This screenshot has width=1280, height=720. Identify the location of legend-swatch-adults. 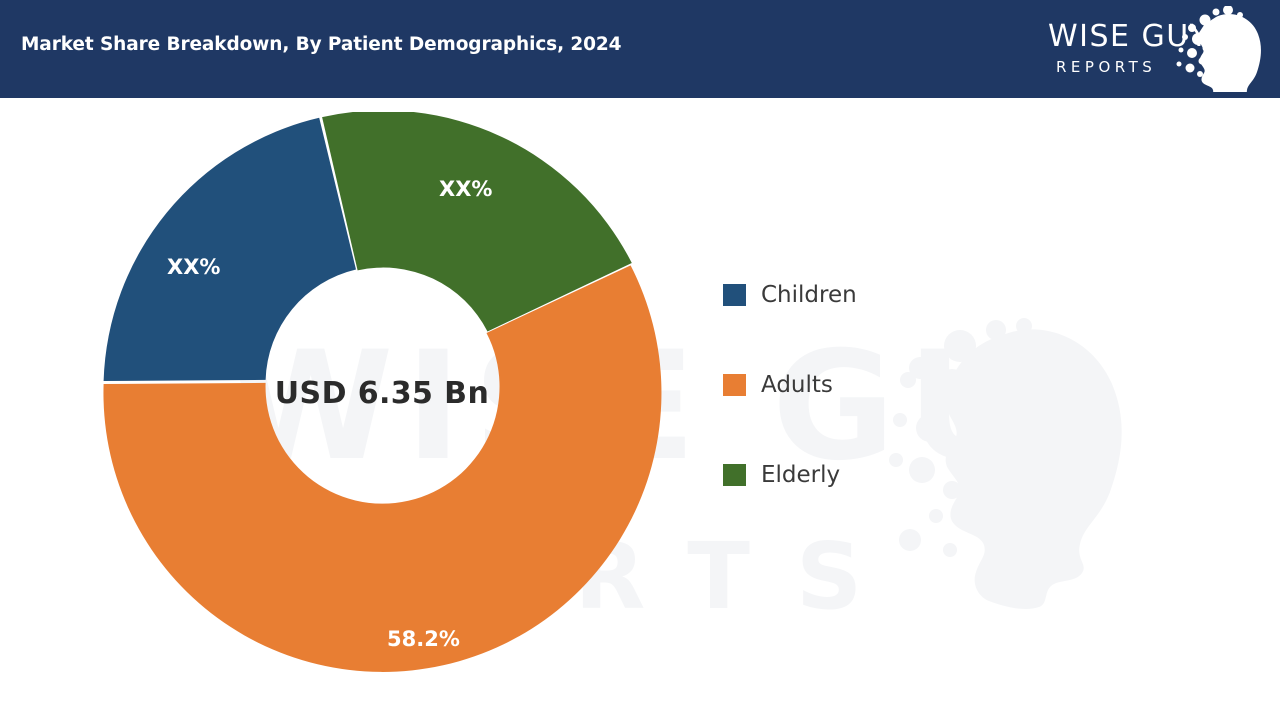
(734, 385).